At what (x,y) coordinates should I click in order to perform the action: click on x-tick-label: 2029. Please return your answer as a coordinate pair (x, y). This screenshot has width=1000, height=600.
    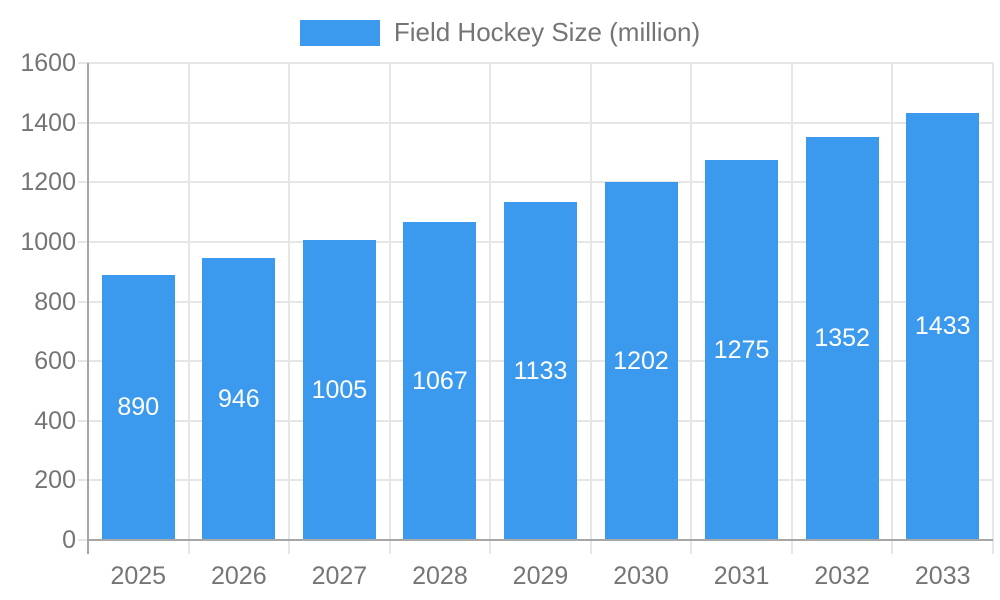
    Looking at the image, I should click on (540, 576).